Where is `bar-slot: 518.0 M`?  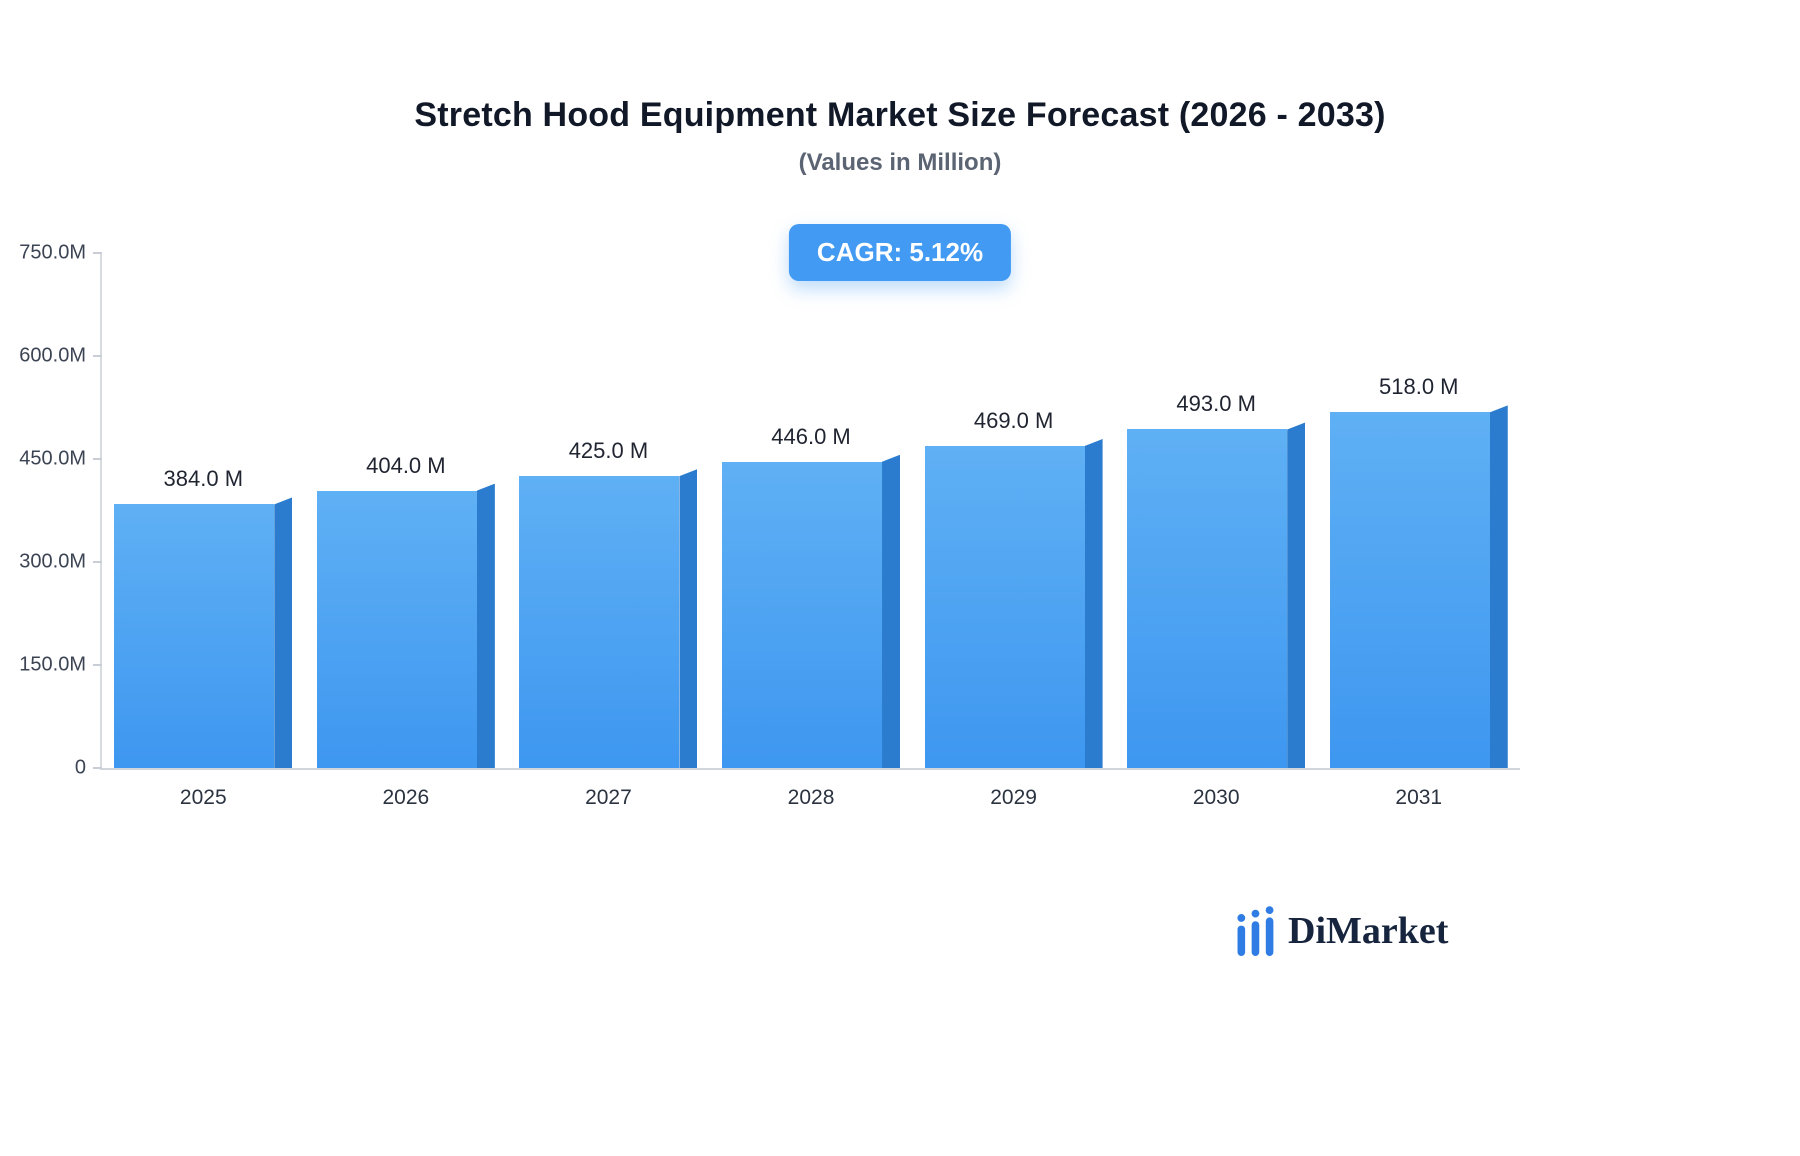 bar-slot: 518.0 M is located at coordinates (1418, 510).